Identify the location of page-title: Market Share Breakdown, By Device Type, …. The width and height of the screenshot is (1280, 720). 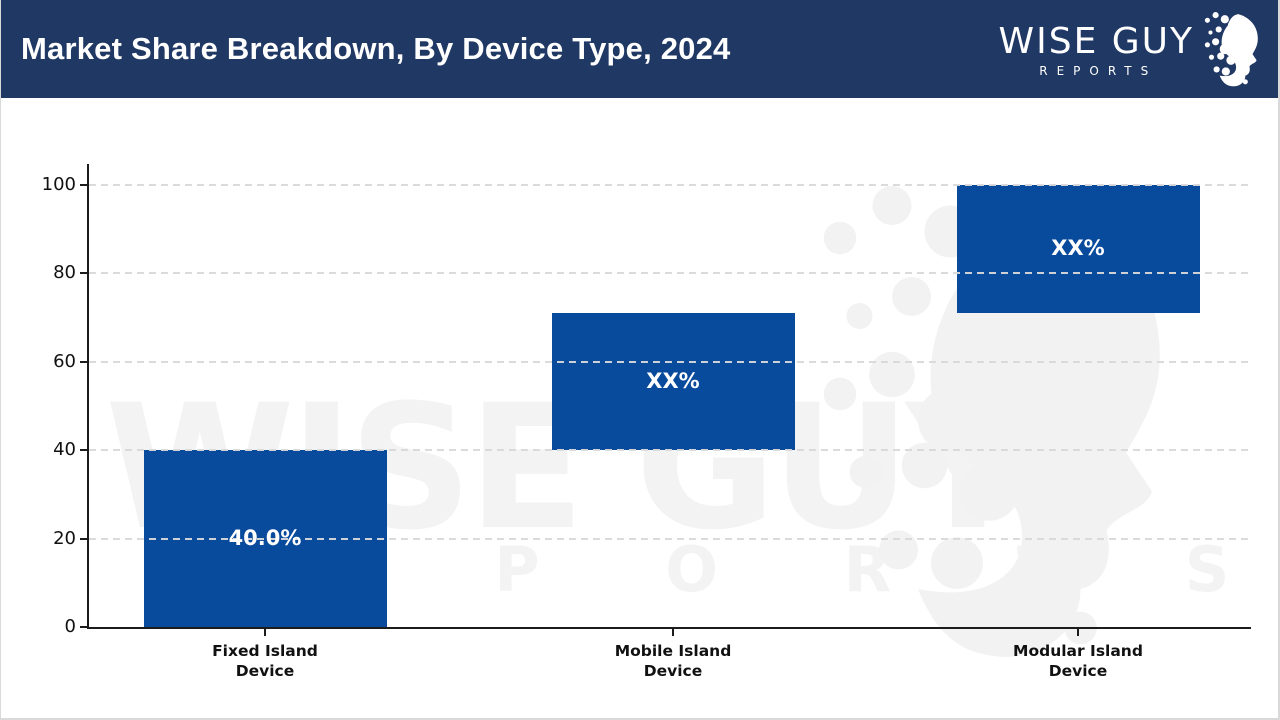
(376, 48).